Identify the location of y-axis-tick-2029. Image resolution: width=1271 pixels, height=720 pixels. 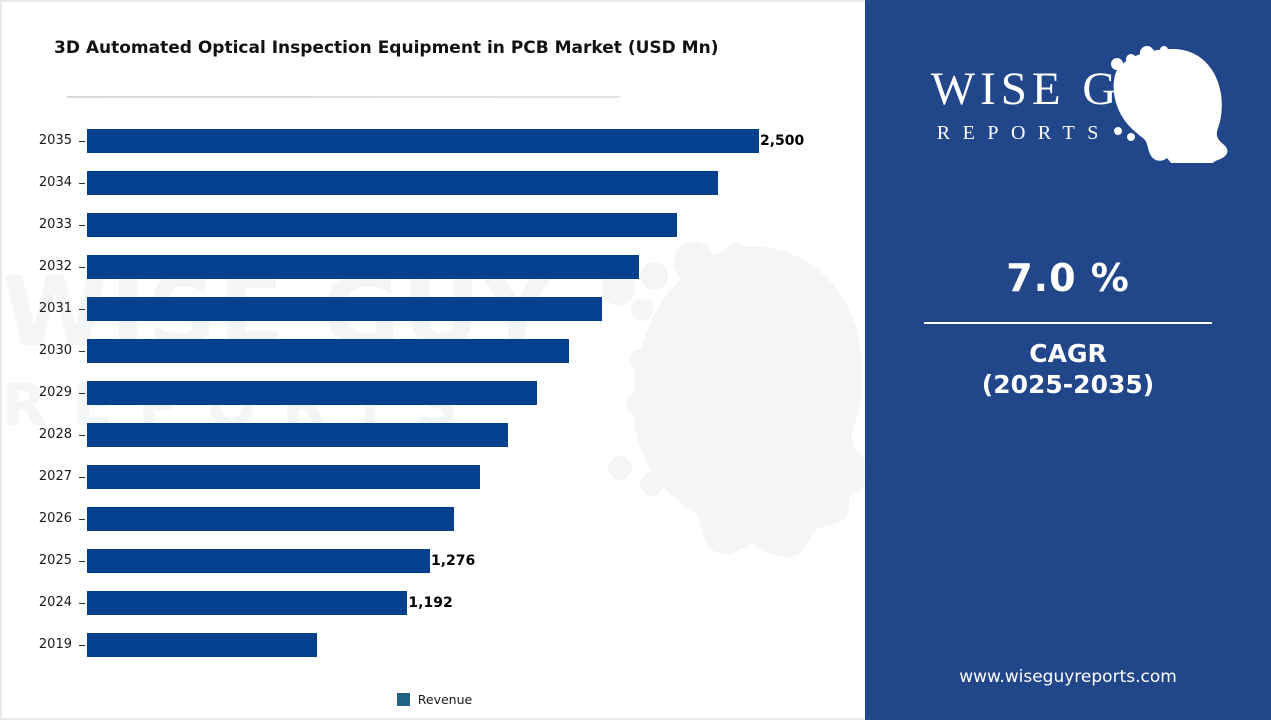
(82, 393).